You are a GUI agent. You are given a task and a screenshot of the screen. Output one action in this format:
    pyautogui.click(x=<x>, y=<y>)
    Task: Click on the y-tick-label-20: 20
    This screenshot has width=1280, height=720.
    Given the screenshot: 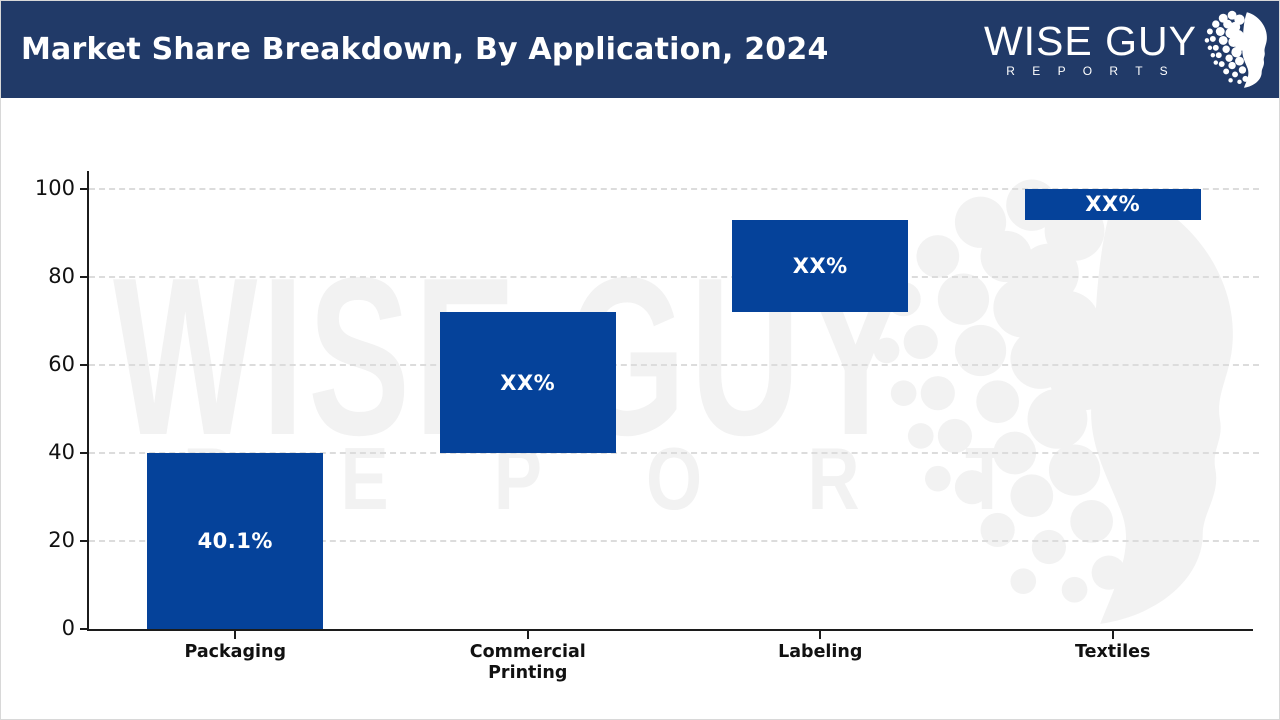 What is the action you would take?
    pyautogui.click(x=61, y=540)
    